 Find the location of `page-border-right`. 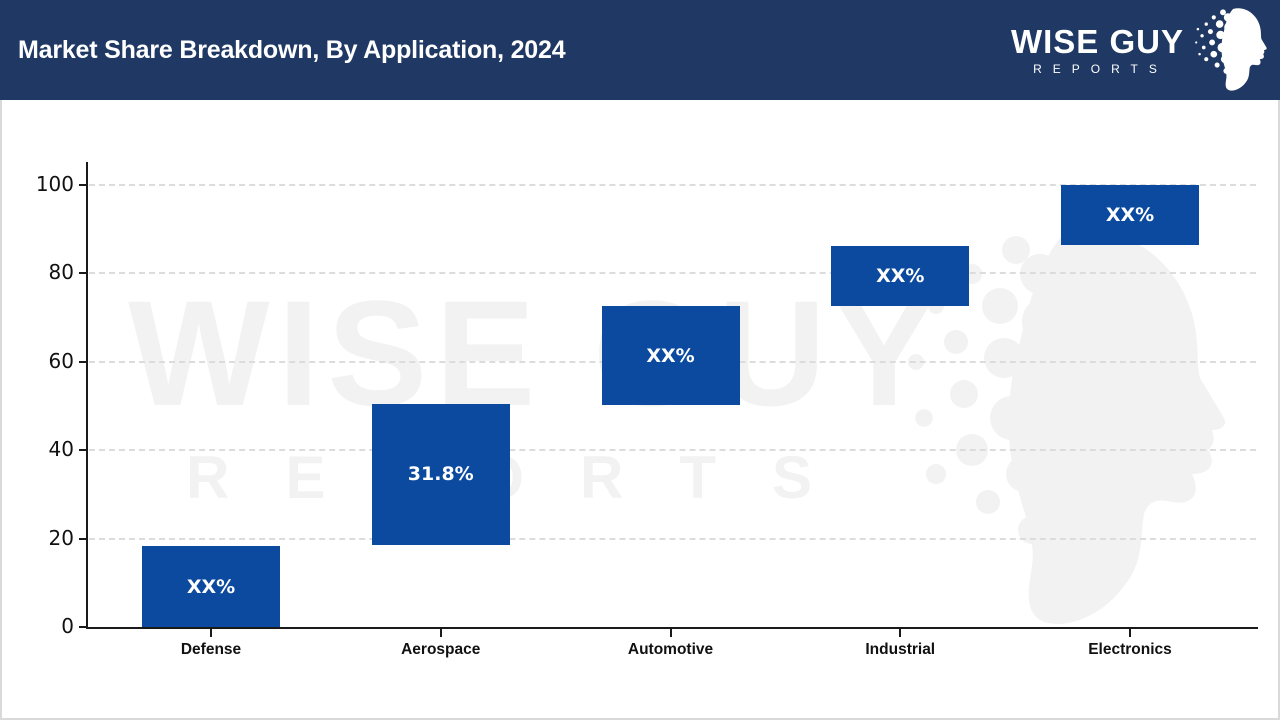

page-border-right is located at coordinates (1279, 410).